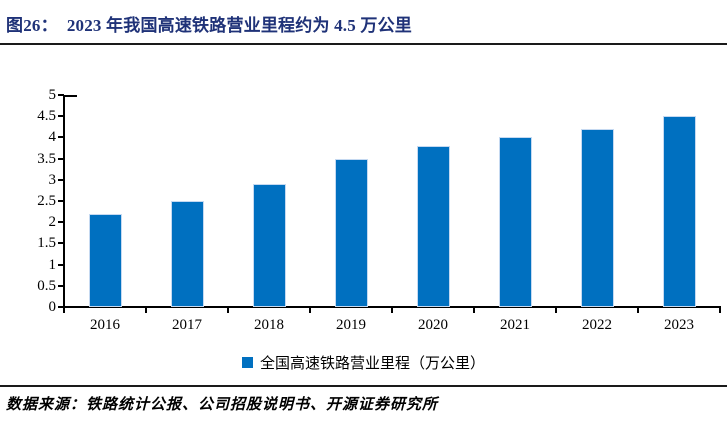  I want to click on x-axis-label: 2022, so click(597, 325).